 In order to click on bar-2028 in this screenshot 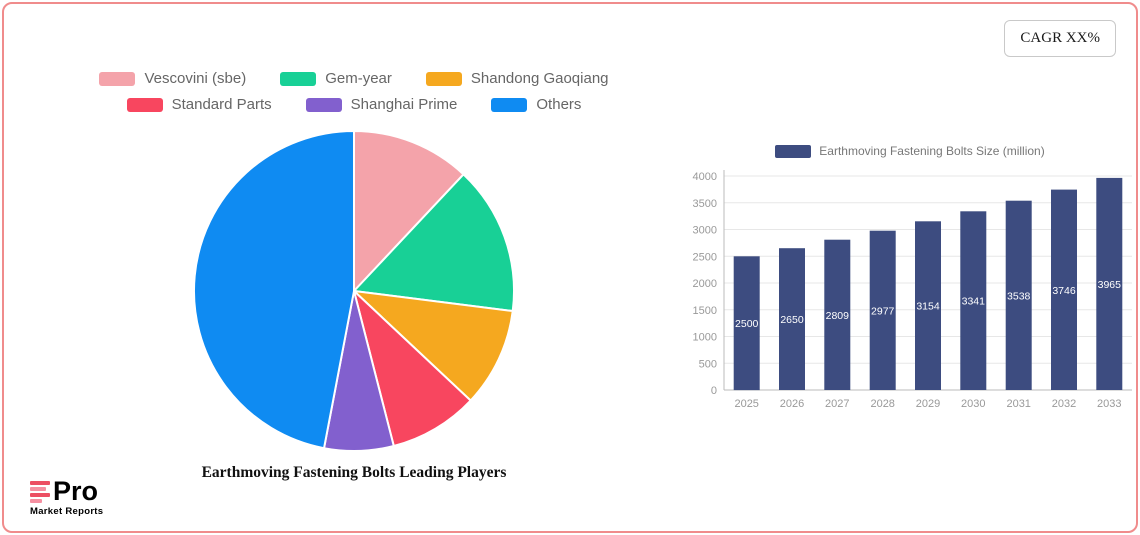, I will do `click(882, 310)`.